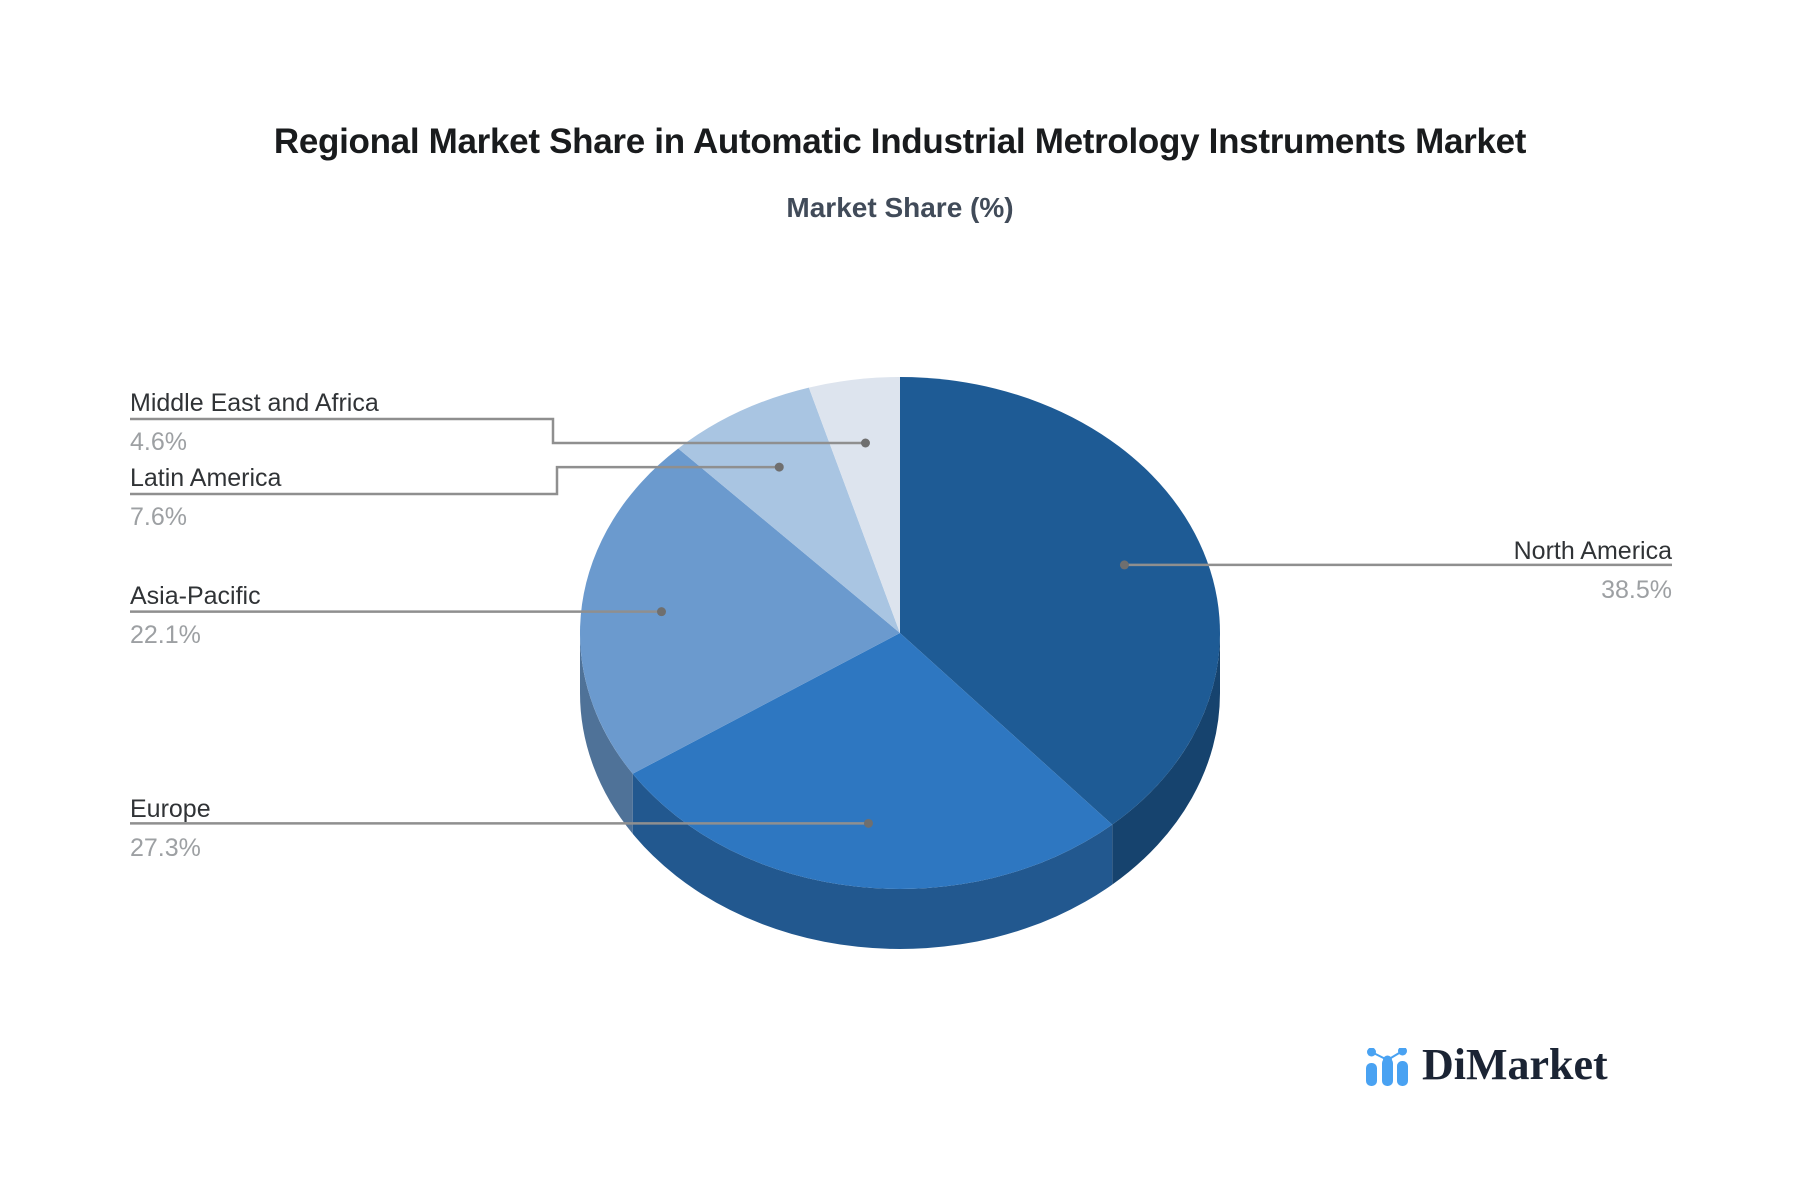 The height and width of the screenshot is (1196, 1800). What do you see at coordinates (254, 423) in the screenshot?
I see `slice-label-middle-east-and-africa: Middle East and Africa 4.6%` at bounding box center [254, 423].